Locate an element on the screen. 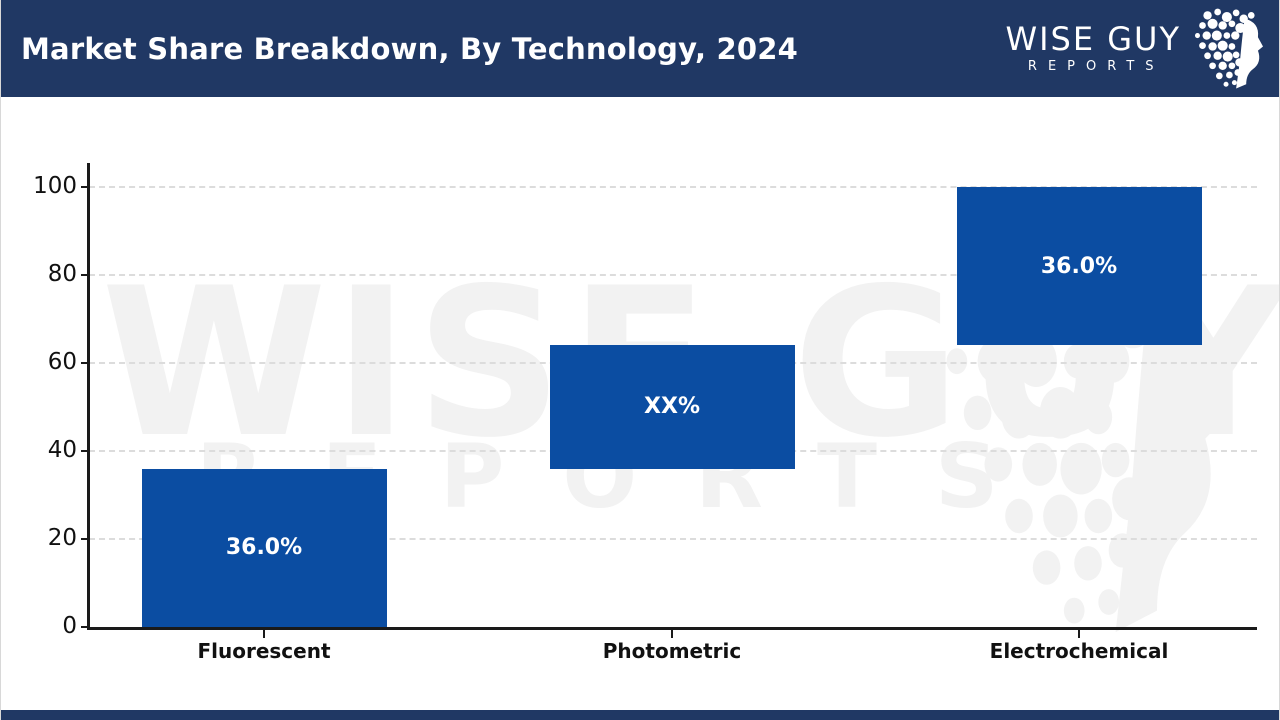 This screenshot has height=720, width=1280. bar-photometric: XX% is located at coordinates (672, 407).